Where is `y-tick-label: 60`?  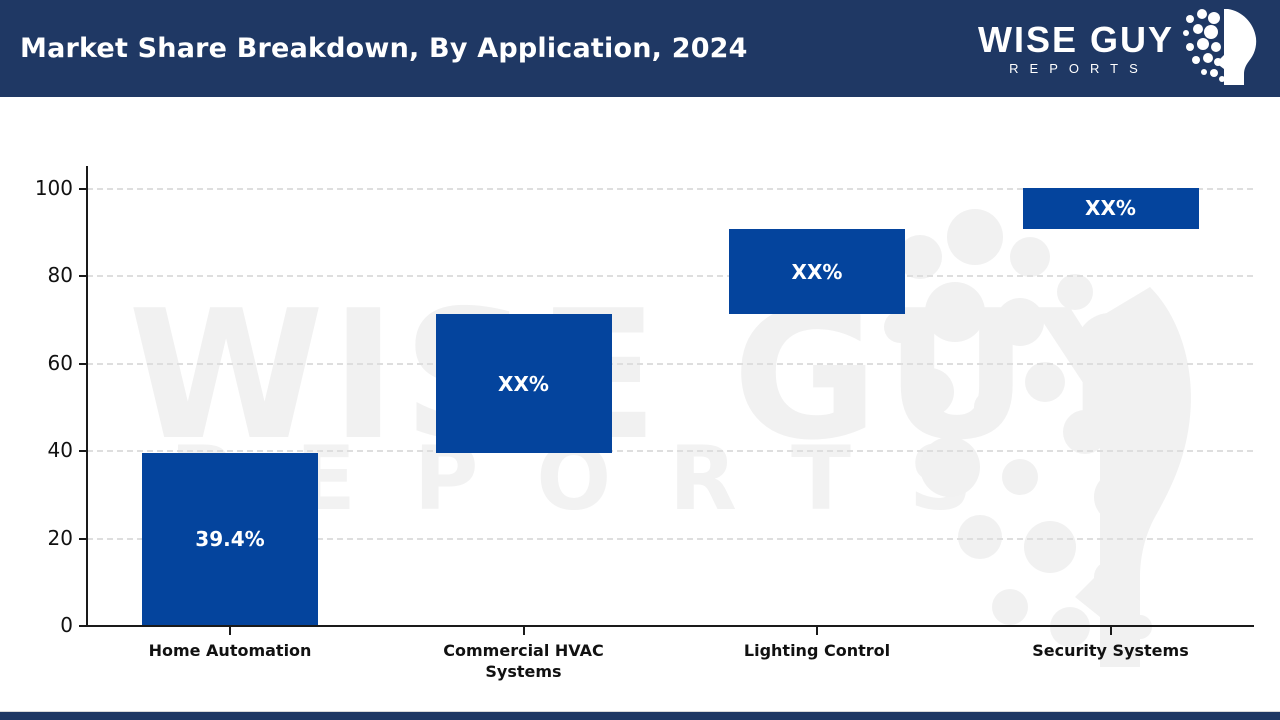
y-tick-label: 60 is located at coordinates (60, 362).